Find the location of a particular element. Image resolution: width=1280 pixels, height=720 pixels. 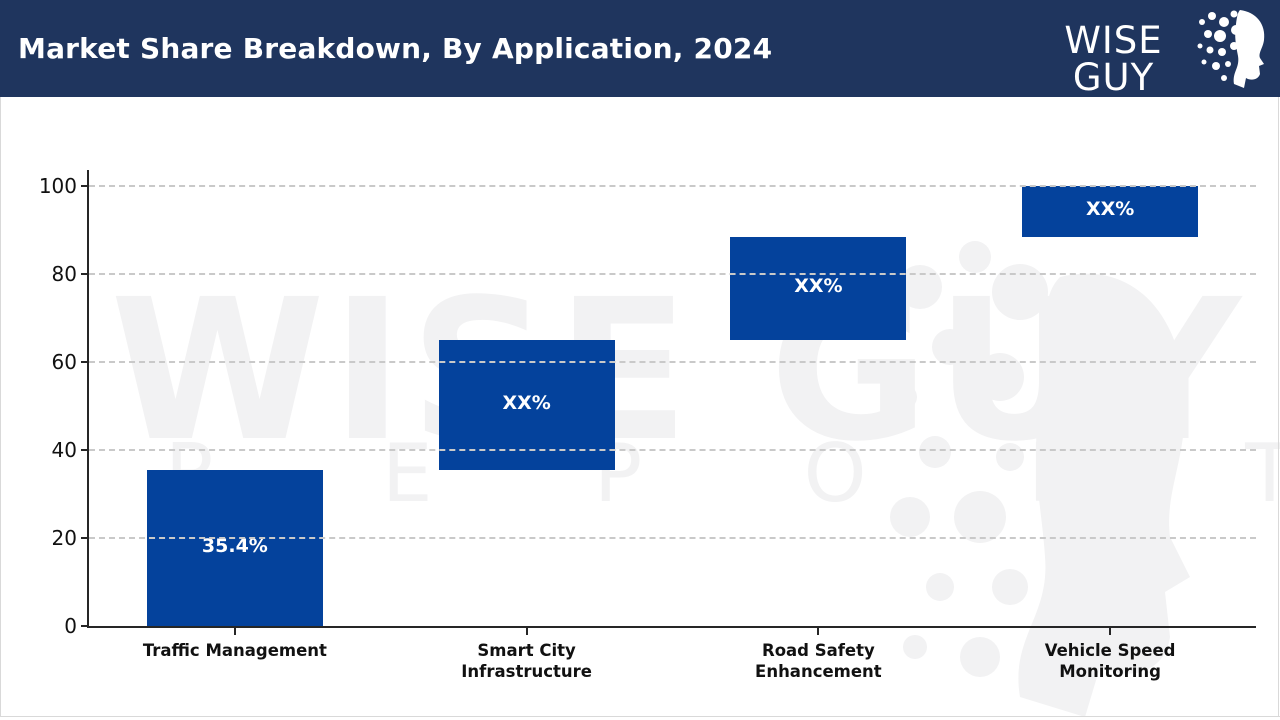

wiseguy-logo-face-icon is located at coordinates (1231, 49).